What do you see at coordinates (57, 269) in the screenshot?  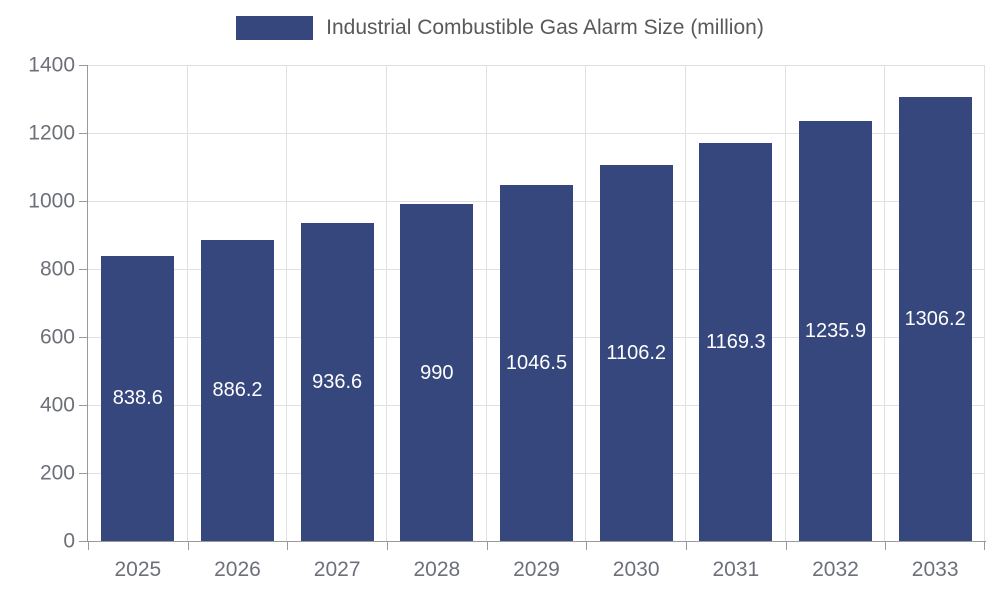 I see `y-axis-tick-label: 800` at bounding box center [57, 269].